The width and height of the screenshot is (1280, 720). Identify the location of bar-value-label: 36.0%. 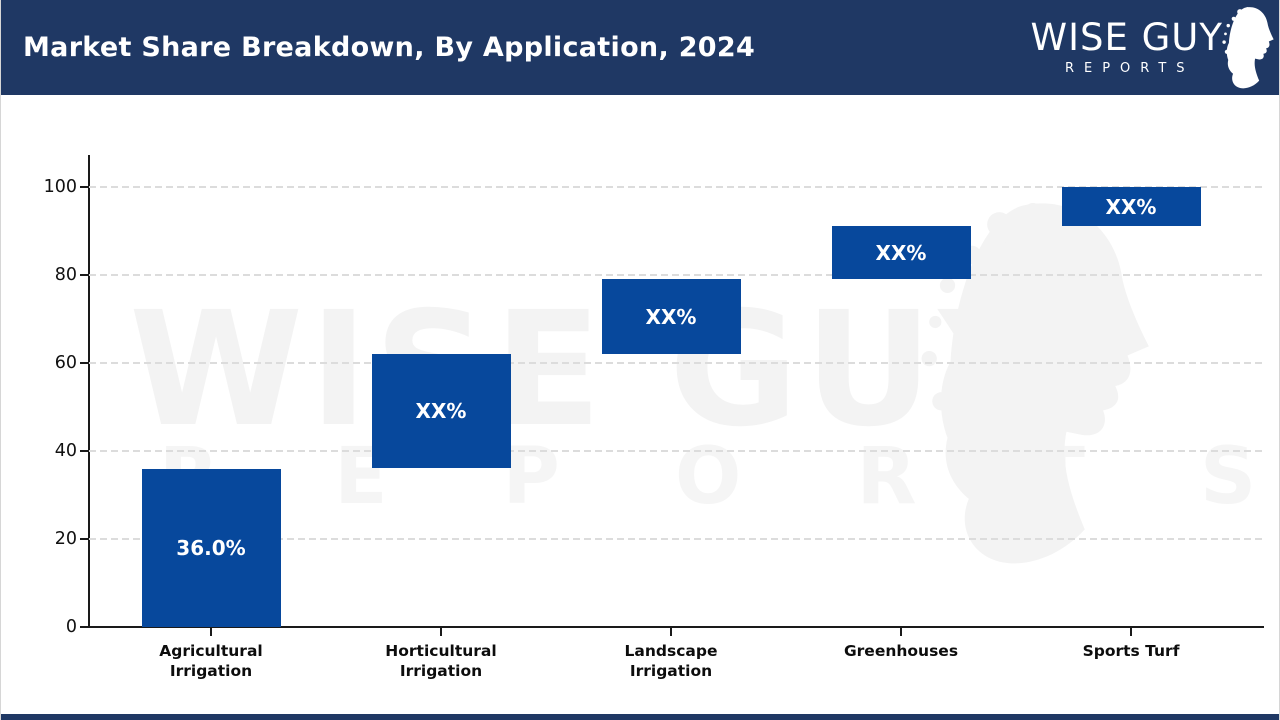
(211, 547).